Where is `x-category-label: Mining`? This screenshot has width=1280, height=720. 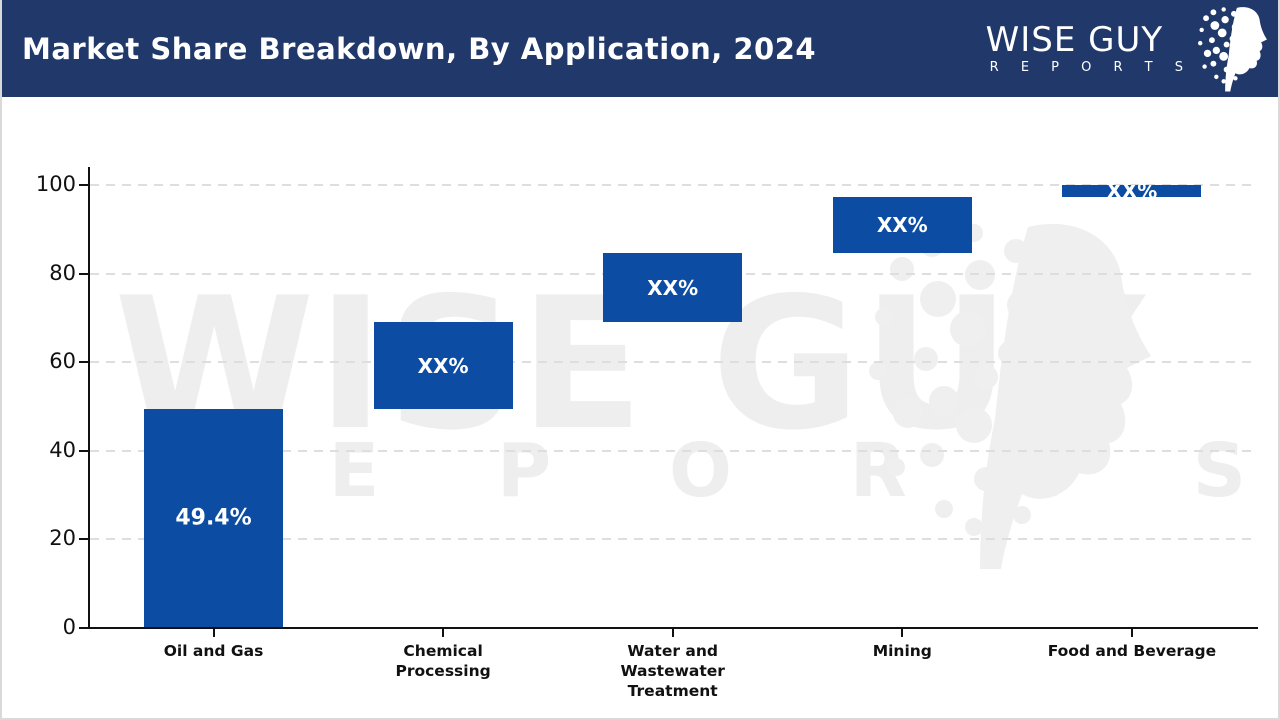 x-category-label: Mining is located at coordinates (902, 651).